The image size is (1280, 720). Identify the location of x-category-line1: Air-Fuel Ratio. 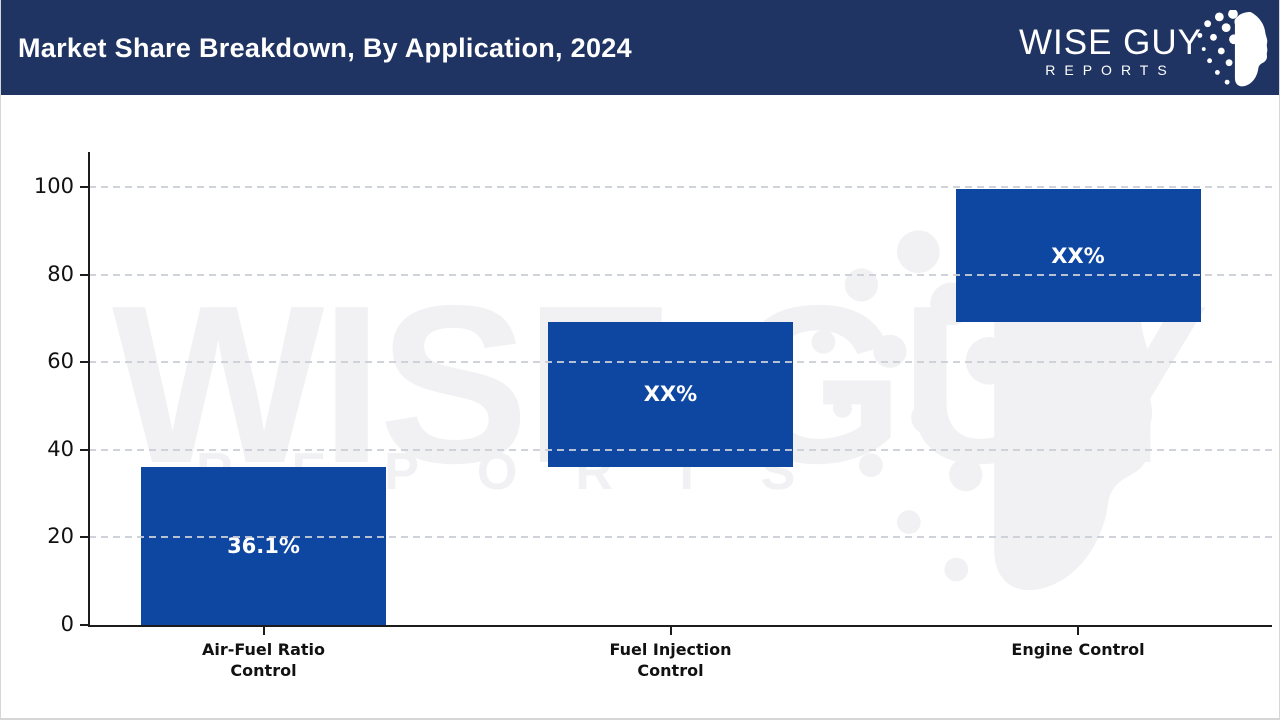
(263, 649).